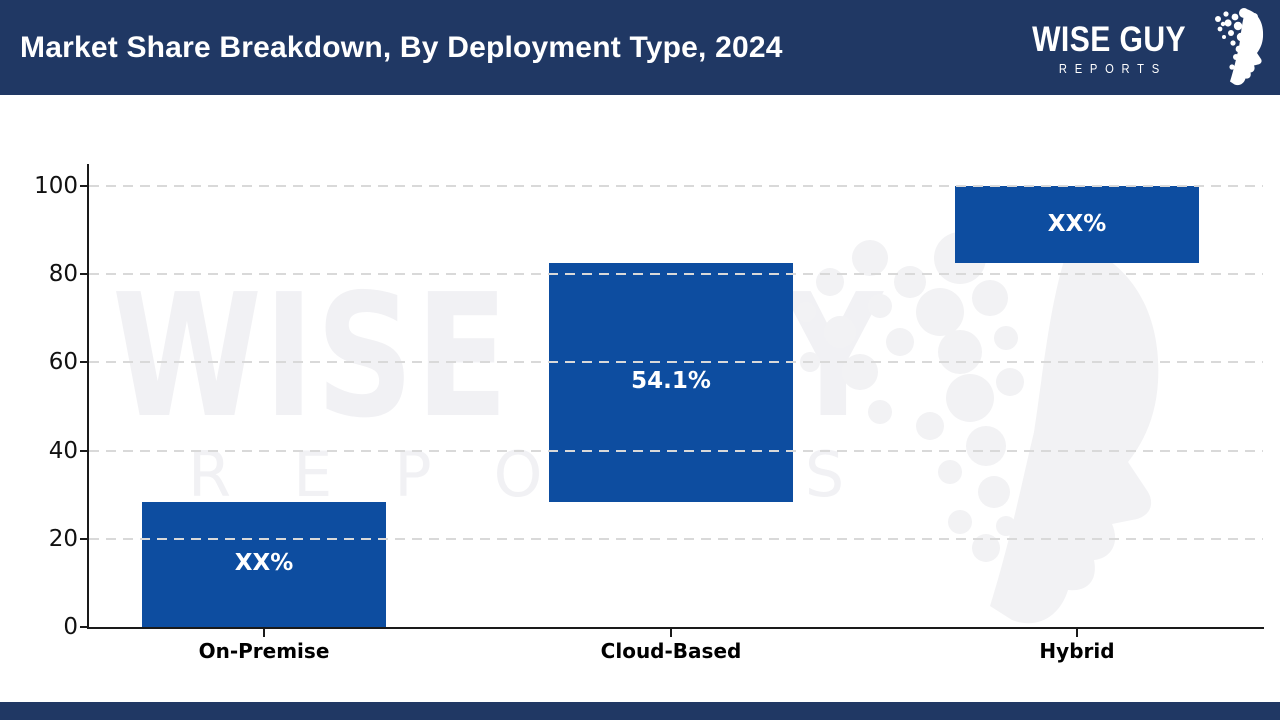 This screenshot has width=1280, height=720. I want to click on y-tick-label: 80, so click(63, 274).